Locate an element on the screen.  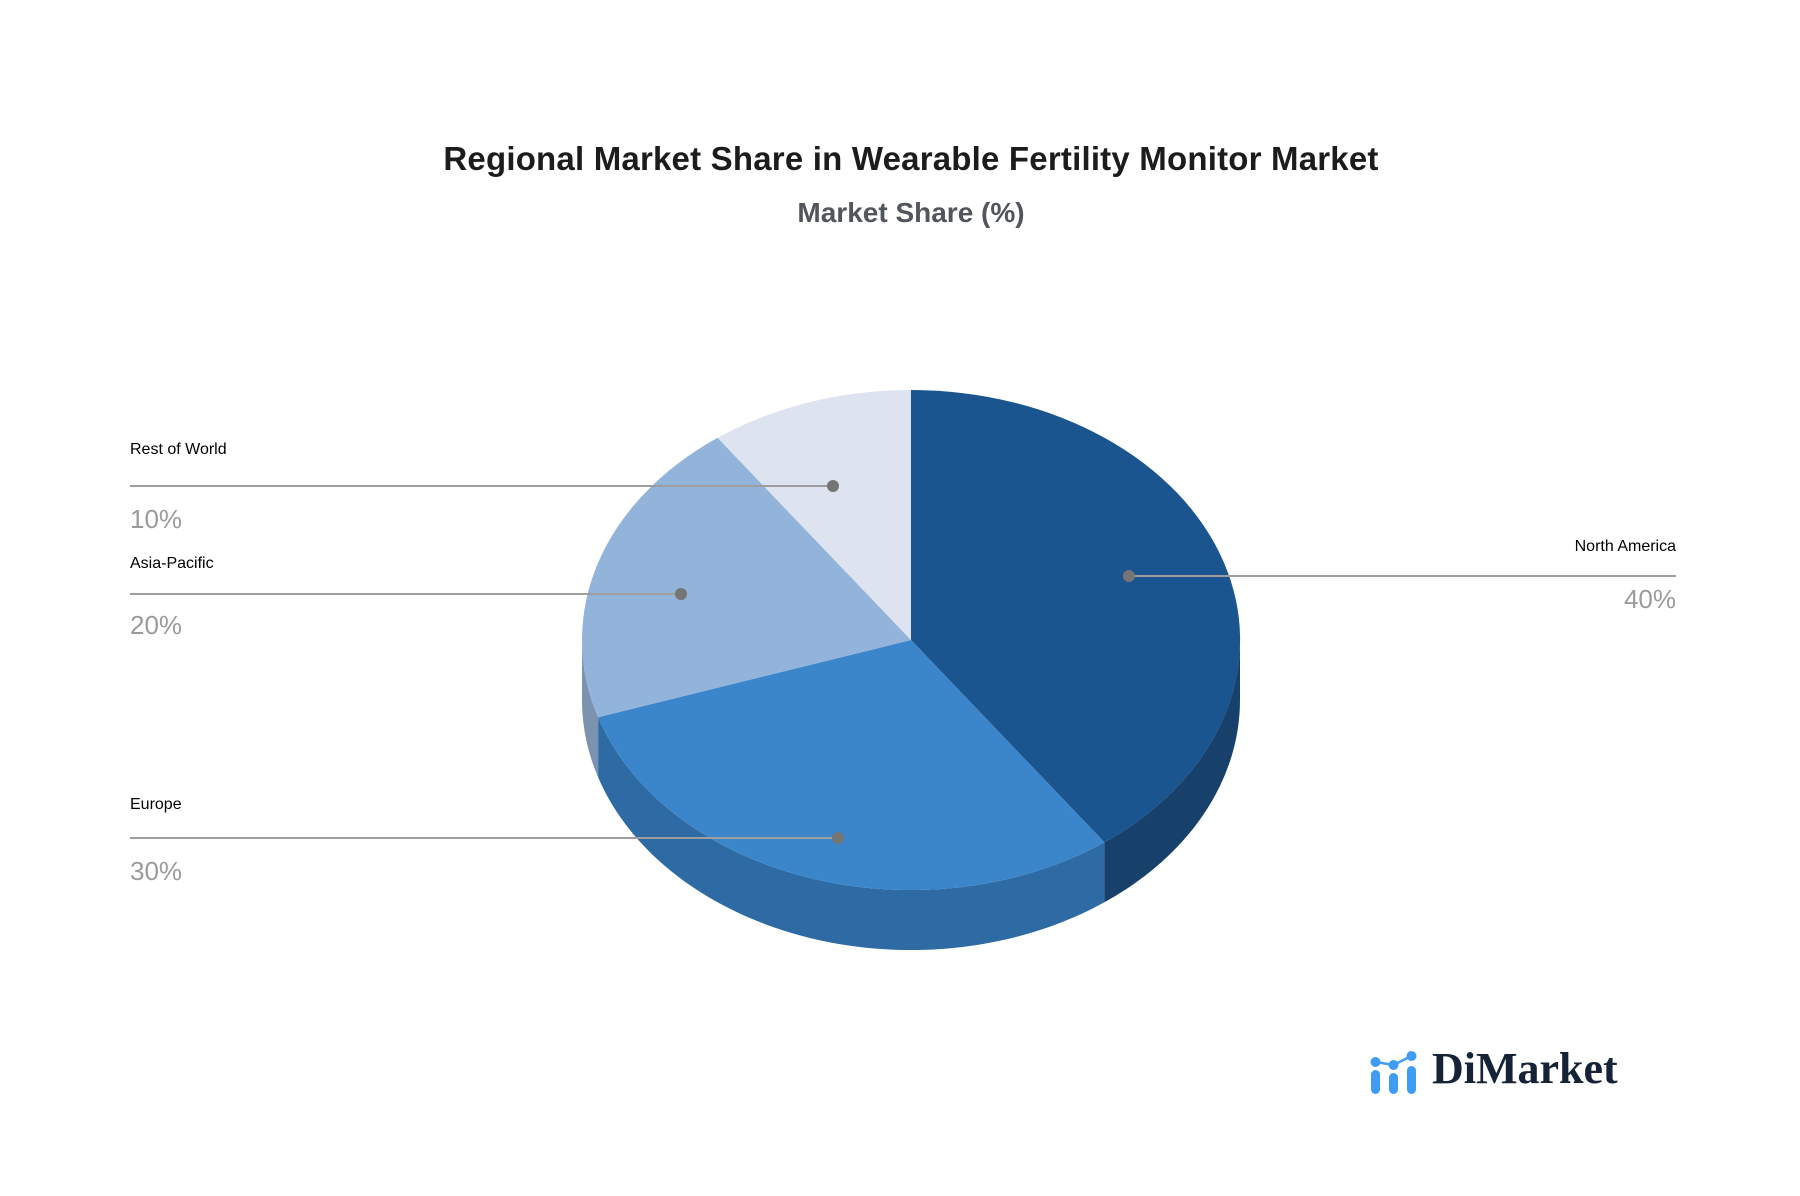
pie-label-rest-of-world: Rest of World is located at coordinates (178, 449).